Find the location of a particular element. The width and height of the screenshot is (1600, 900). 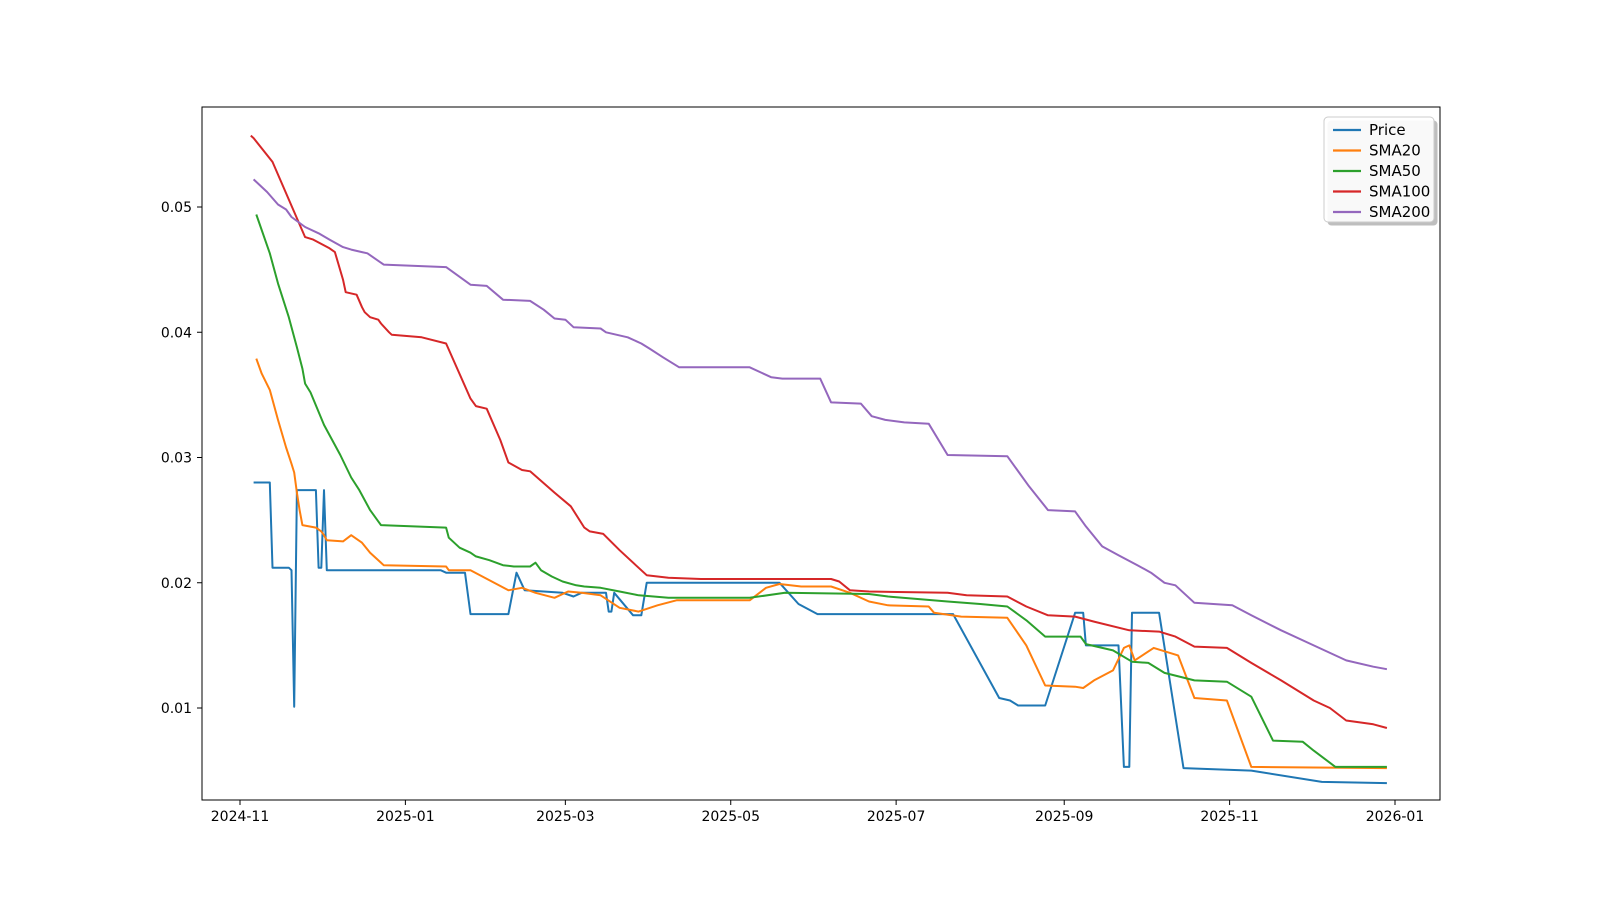

legend-item-price: Price is located at coordinates (1369, 130).